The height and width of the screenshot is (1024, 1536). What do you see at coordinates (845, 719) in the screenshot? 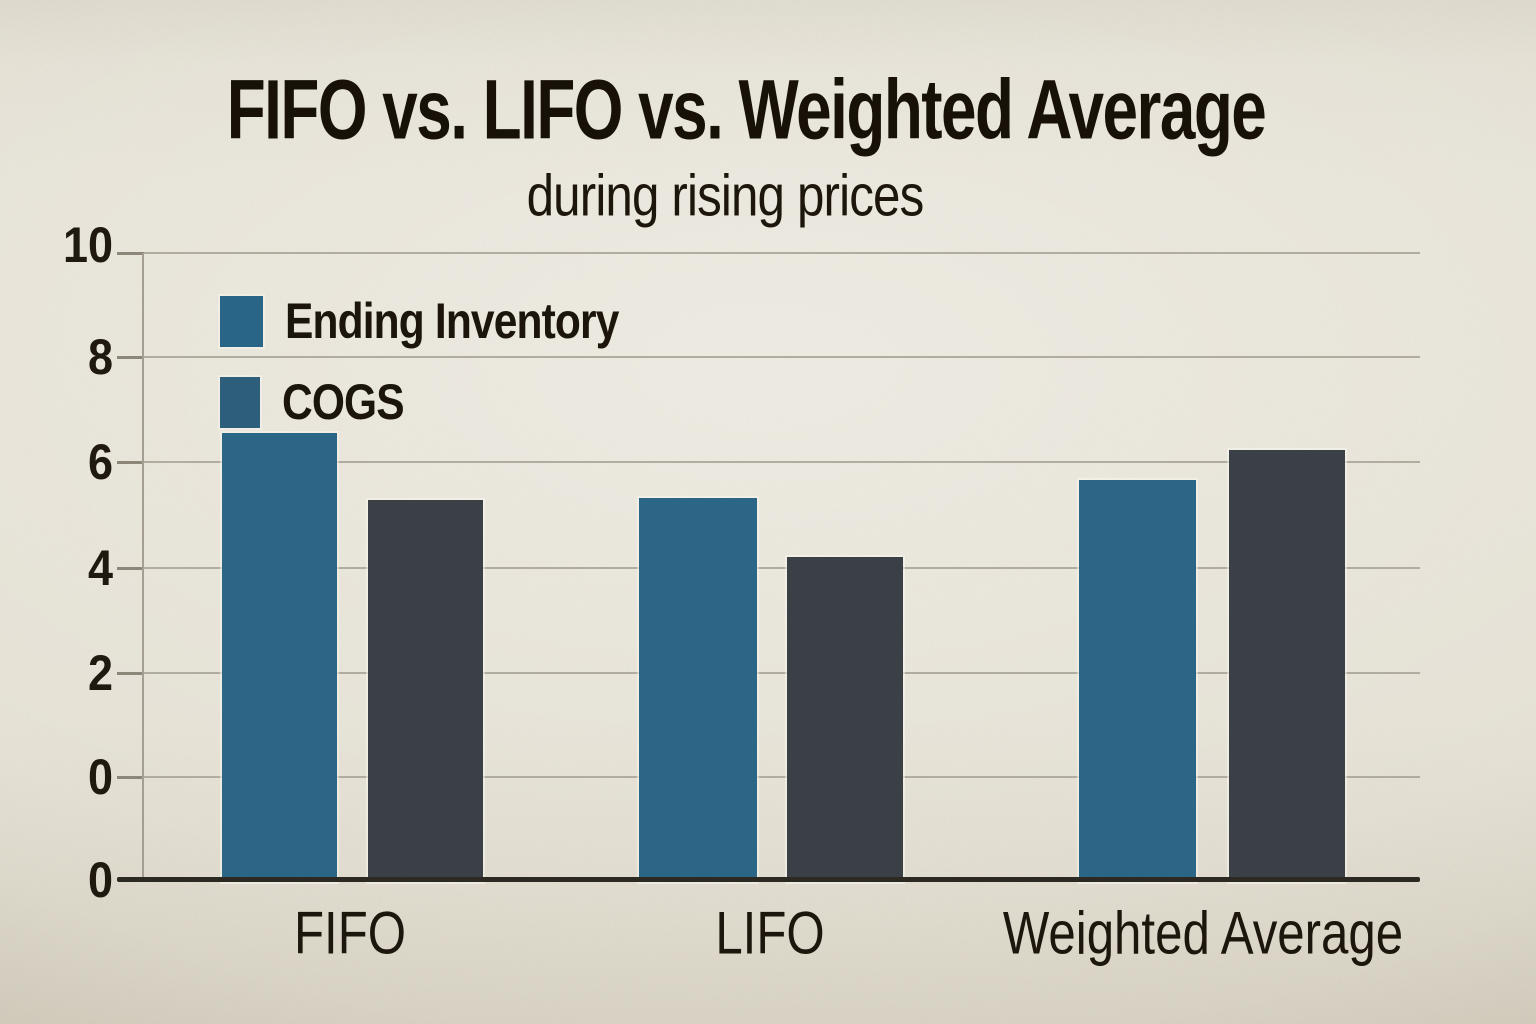
I see `bar-lifo-cogs` at bounding box center [845, 719].